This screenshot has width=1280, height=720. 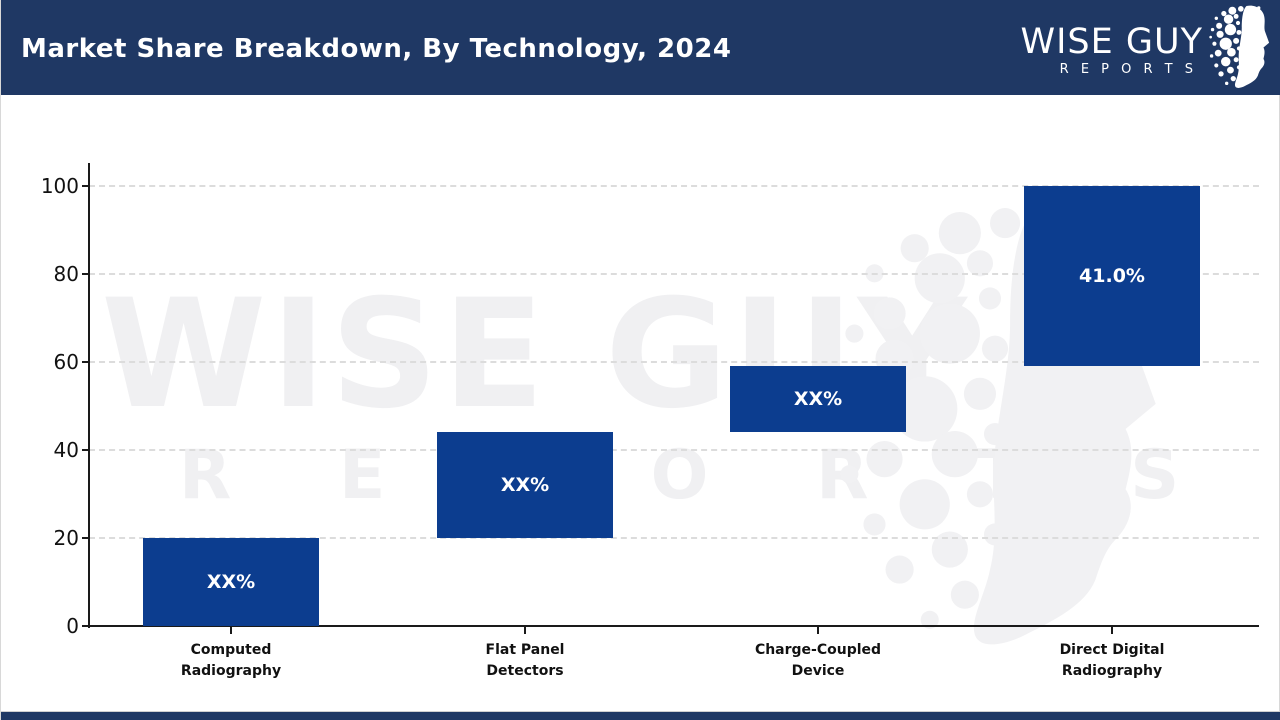 What do you see at coordinates (674, 274) in the screenshot?
I see `gridline-y80` at bounding box center [674, 274].